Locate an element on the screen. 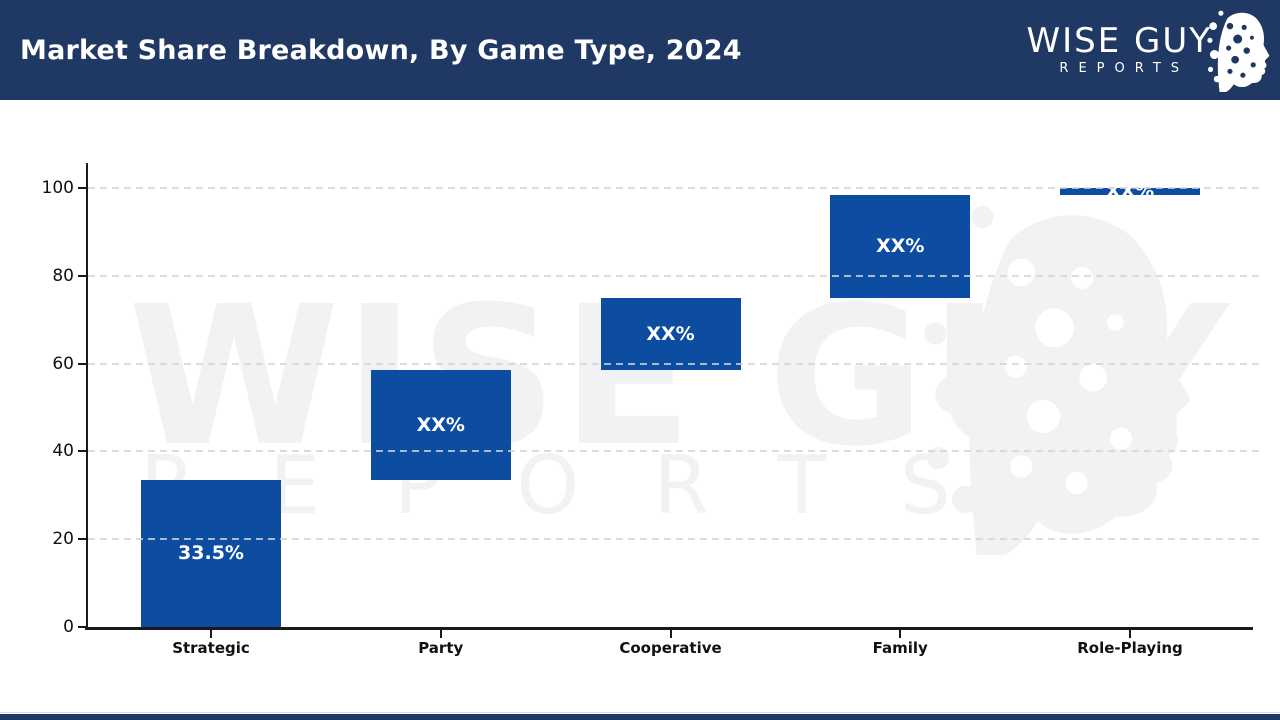  bar-party: XX% is located at coordinates (440, 425).